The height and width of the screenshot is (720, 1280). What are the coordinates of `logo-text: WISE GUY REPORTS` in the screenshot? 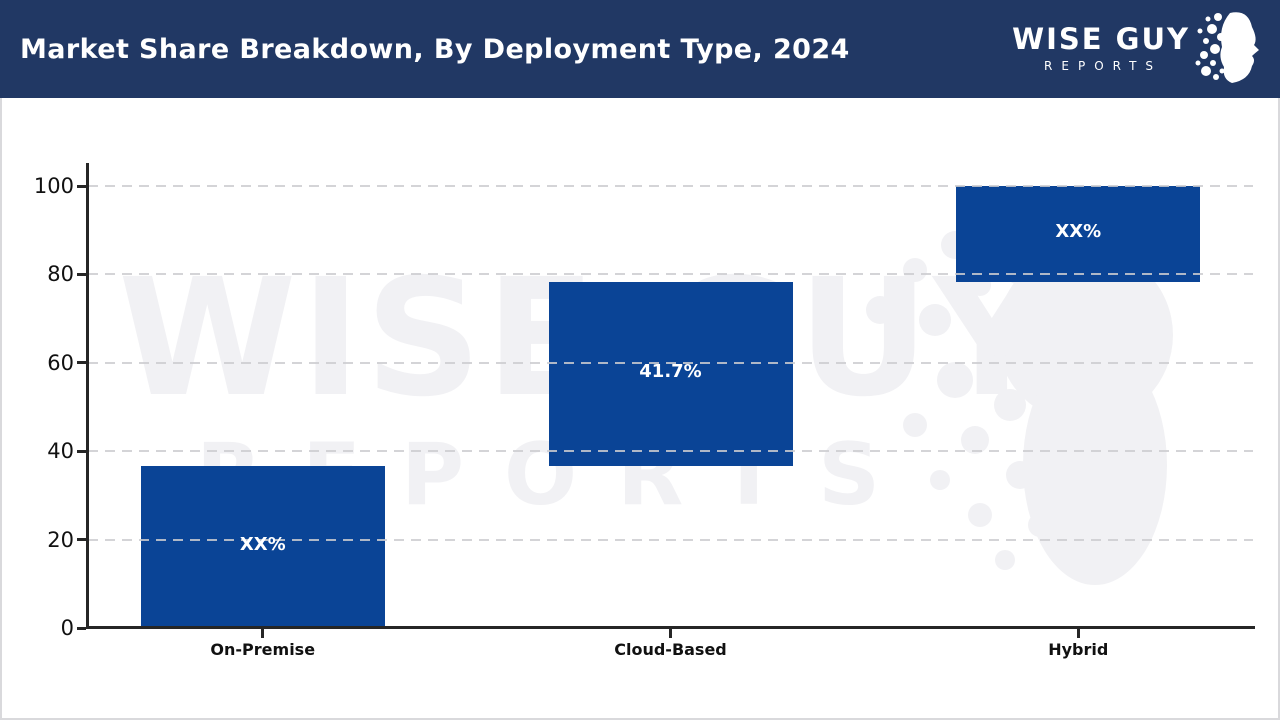 It's located at (1101, 48).